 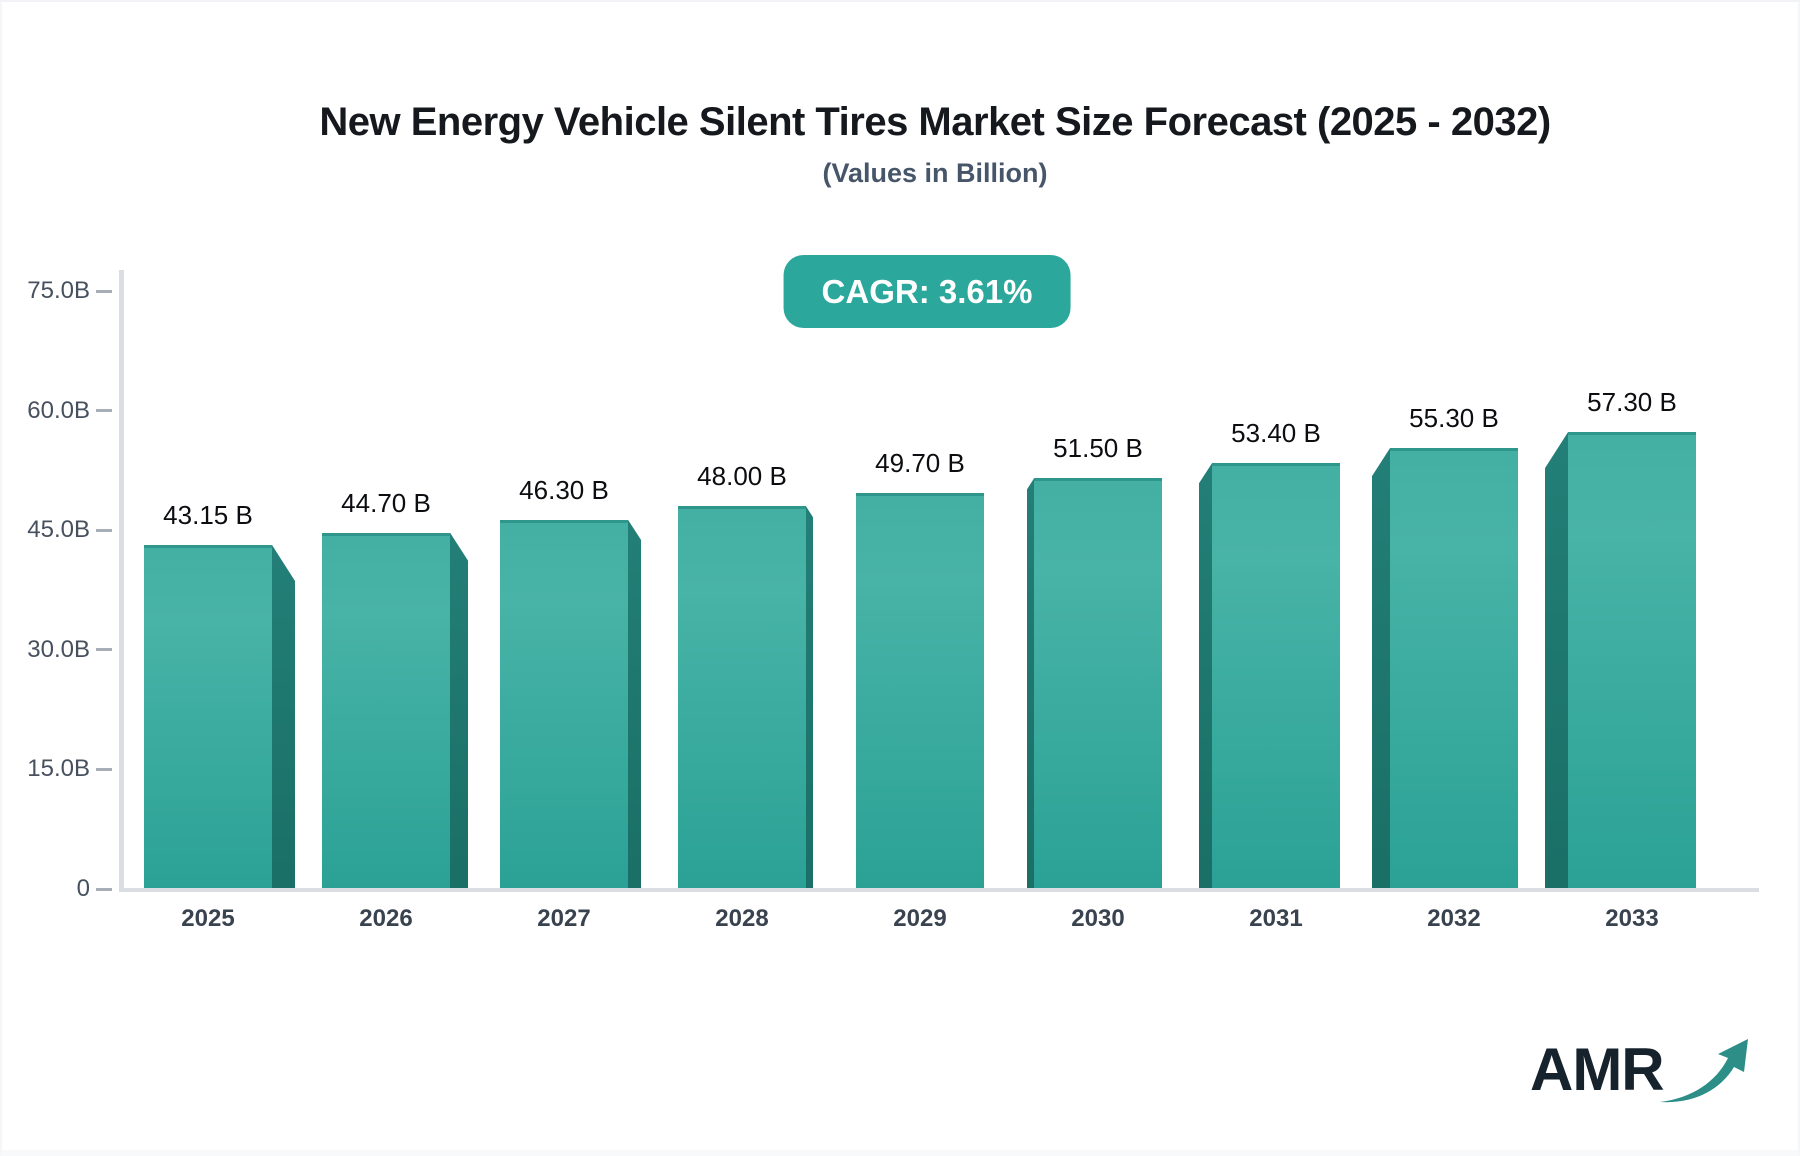 I want to click on bar-value-label: 49.70 B, so click(x=920, y=462).